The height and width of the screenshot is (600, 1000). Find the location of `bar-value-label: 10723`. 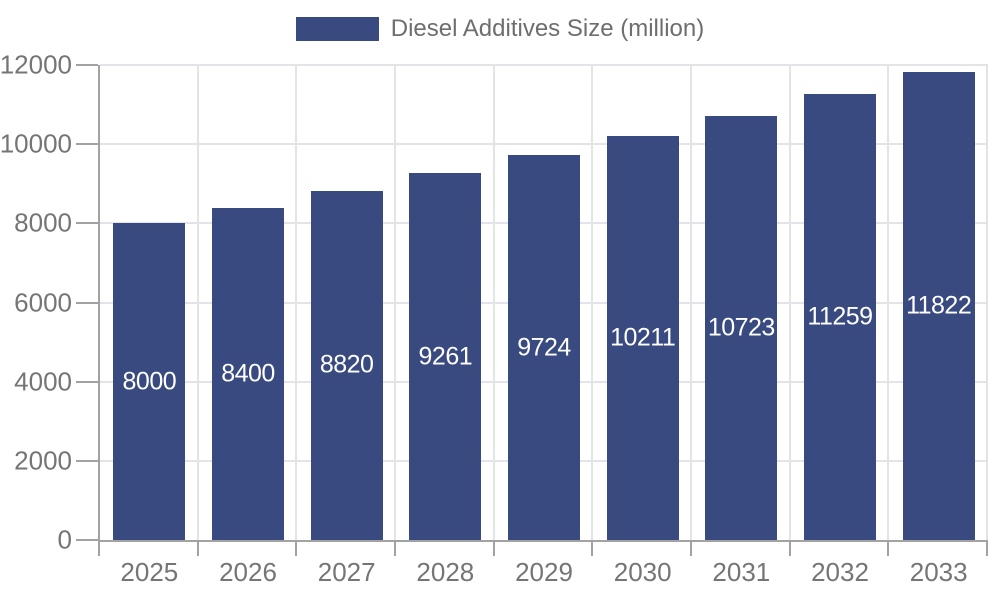

bar-value-label: 10723 is located at coordinates (741, 327).